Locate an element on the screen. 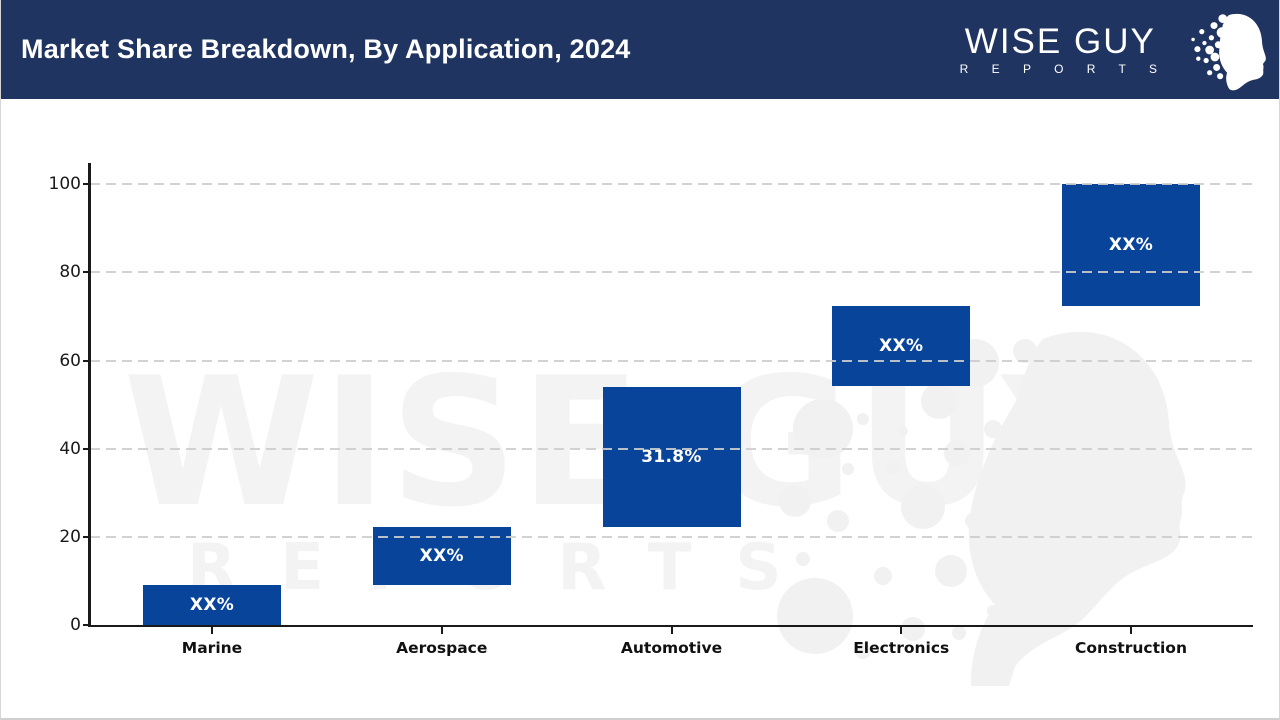 Image resolution: width=1280 pixels, height=720 pixels. brand-logo: WISE GUY R E P O R T S is located at coordinates (1111, 49).